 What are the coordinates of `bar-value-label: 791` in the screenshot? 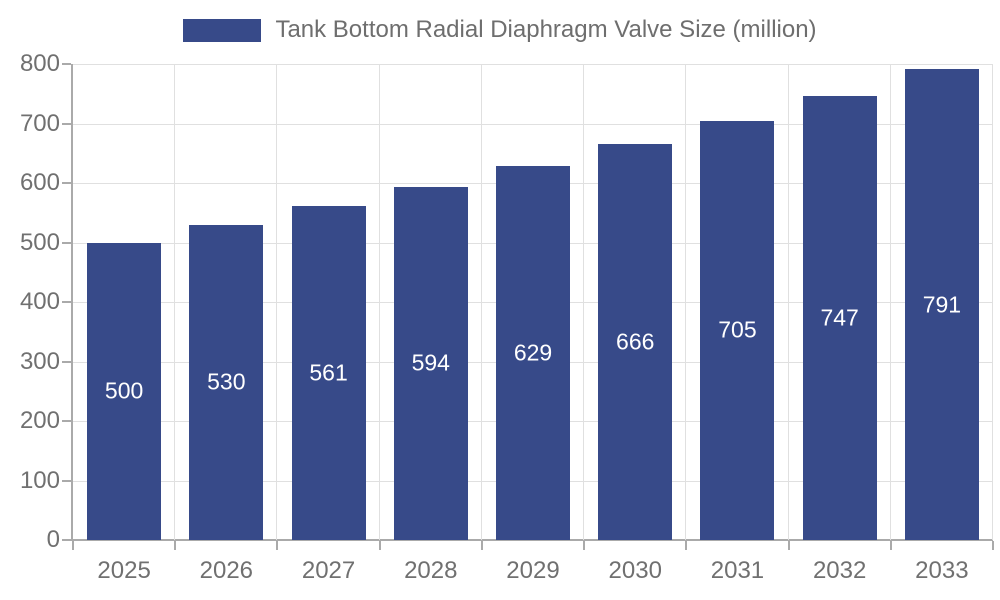 It's located at (942, 304).